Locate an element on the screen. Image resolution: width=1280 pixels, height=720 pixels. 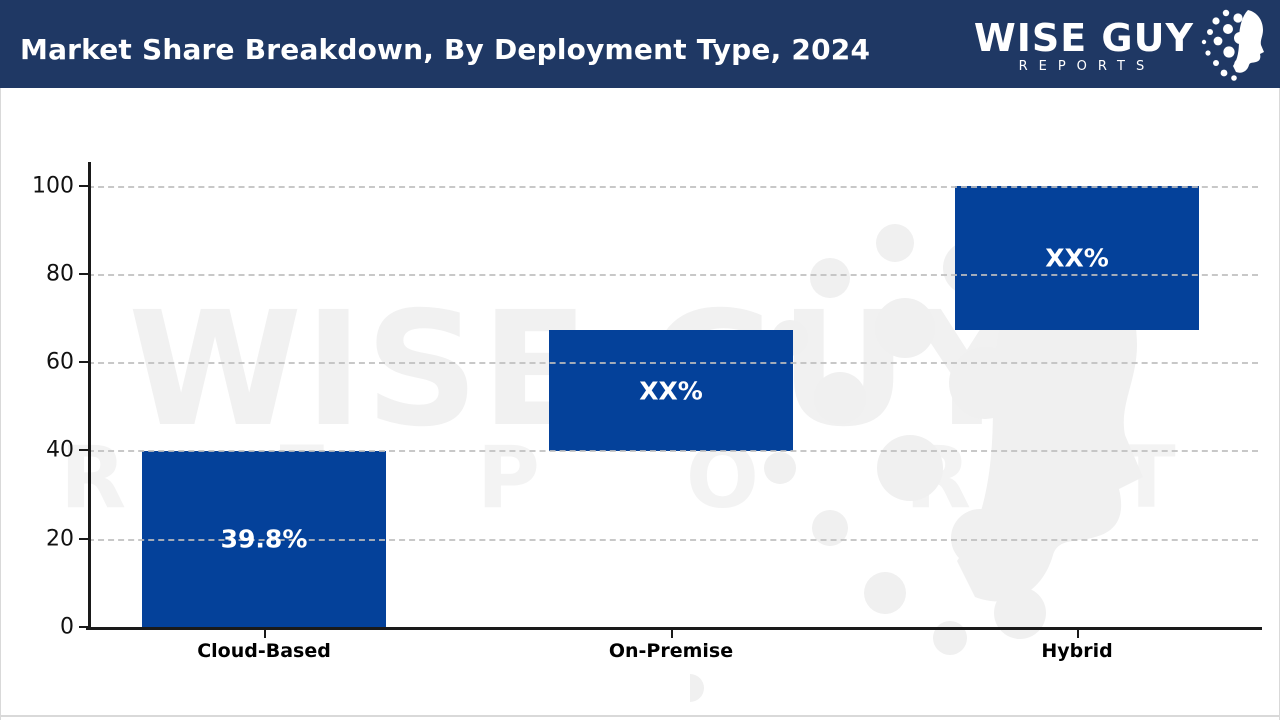
logo-wordmark: WISE GUY is located at coordinates (1083, 38).